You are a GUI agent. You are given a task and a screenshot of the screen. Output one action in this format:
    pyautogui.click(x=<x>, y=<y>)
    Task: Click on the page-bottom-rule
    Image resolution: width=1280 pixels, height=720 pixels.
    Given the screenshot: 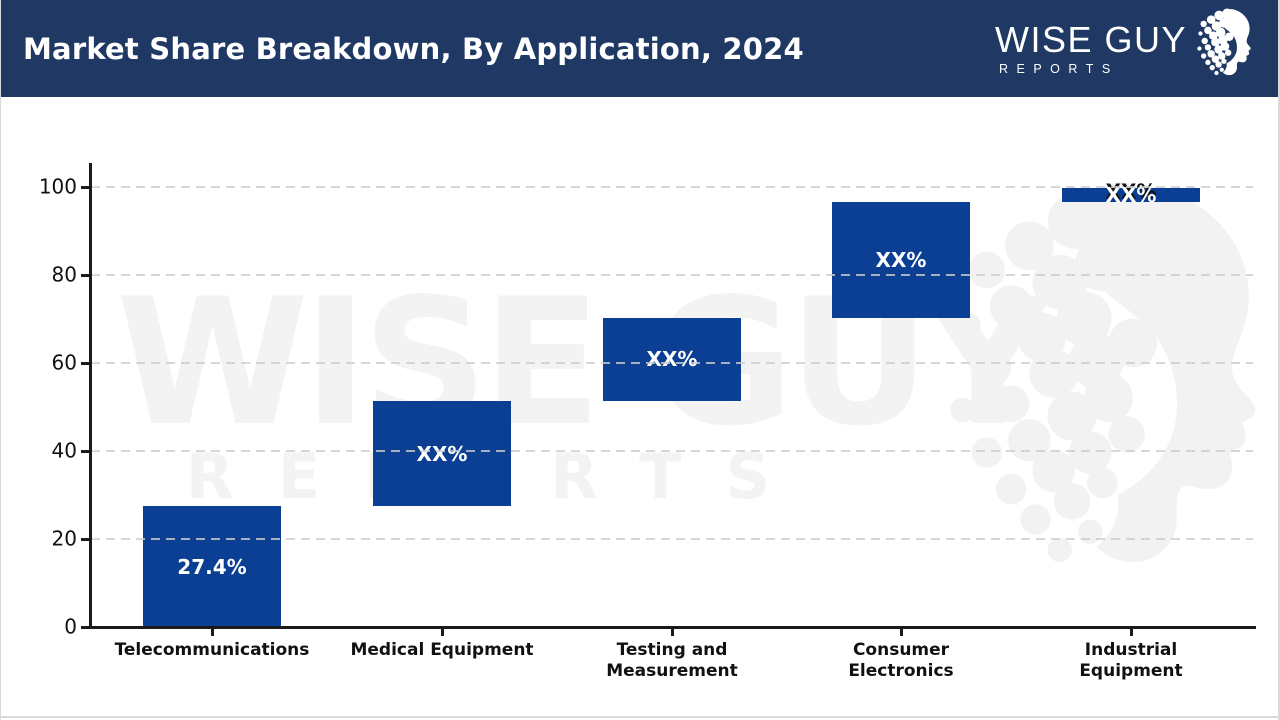 What is the action you would take?
    pyautogui.click(x=639, y=717)
    